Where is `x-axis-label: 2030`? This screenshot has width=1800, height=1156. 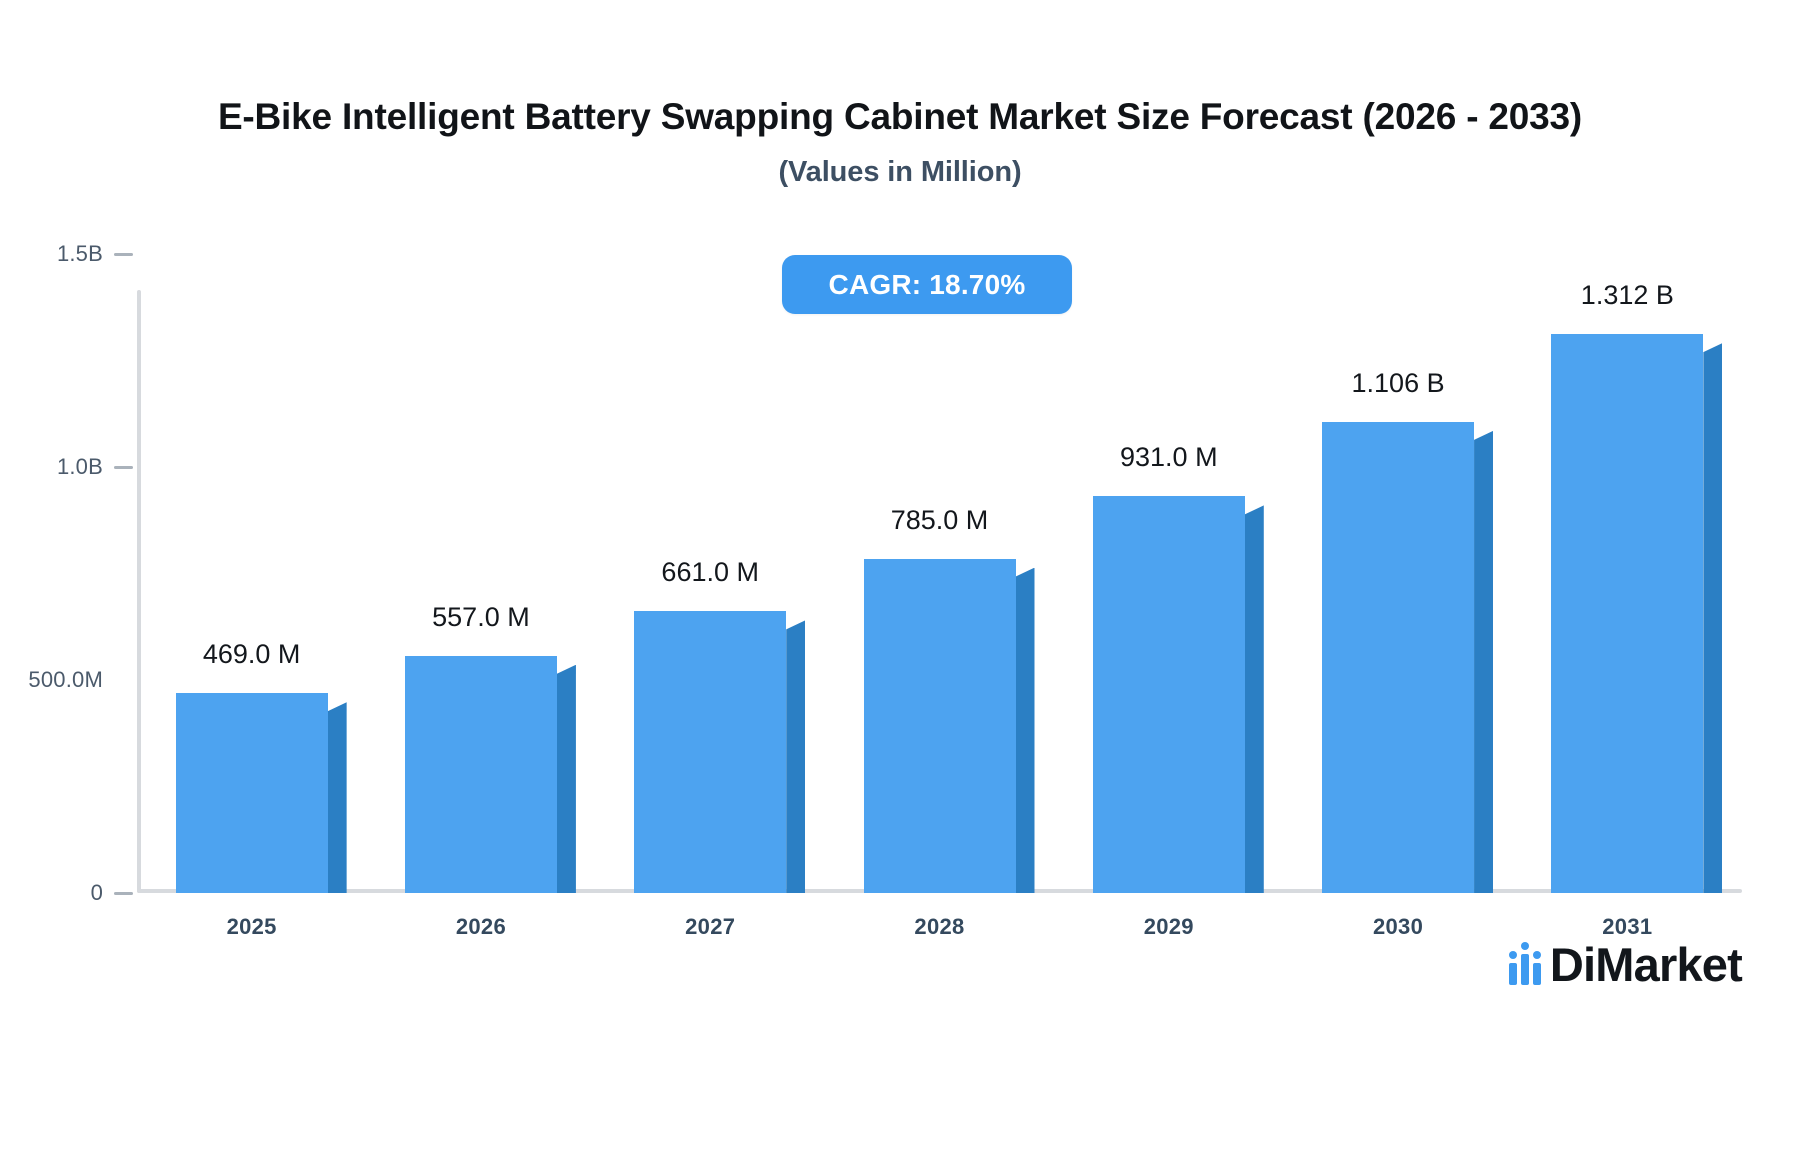 x-axis-label: 2030 is located at coordinates (1398, 926).